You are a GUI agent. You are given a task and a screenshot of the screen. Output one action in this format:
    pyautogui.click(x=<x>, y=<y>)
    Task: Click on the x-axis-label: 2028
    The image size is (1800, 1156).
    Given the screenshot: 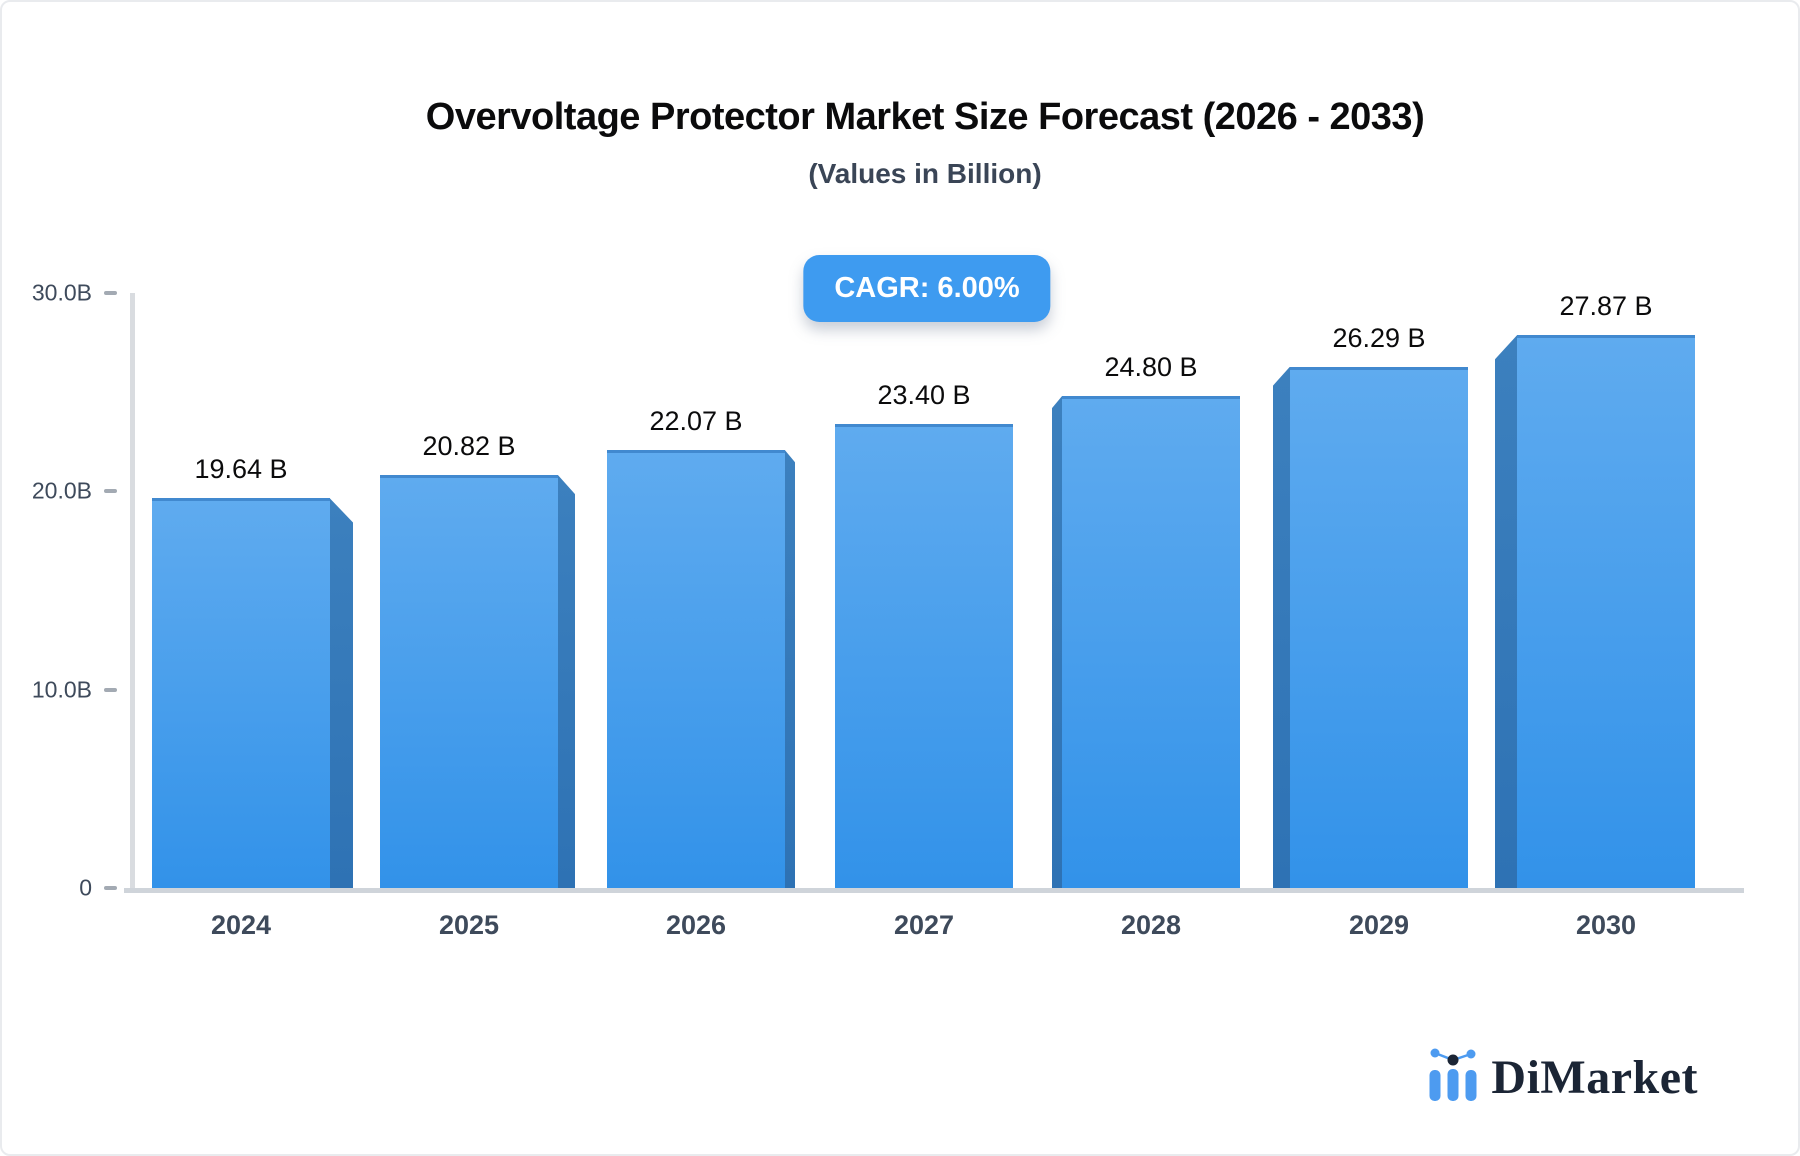 What is the action you would take?
    pyautogui.click(x=1151, y=925)
    